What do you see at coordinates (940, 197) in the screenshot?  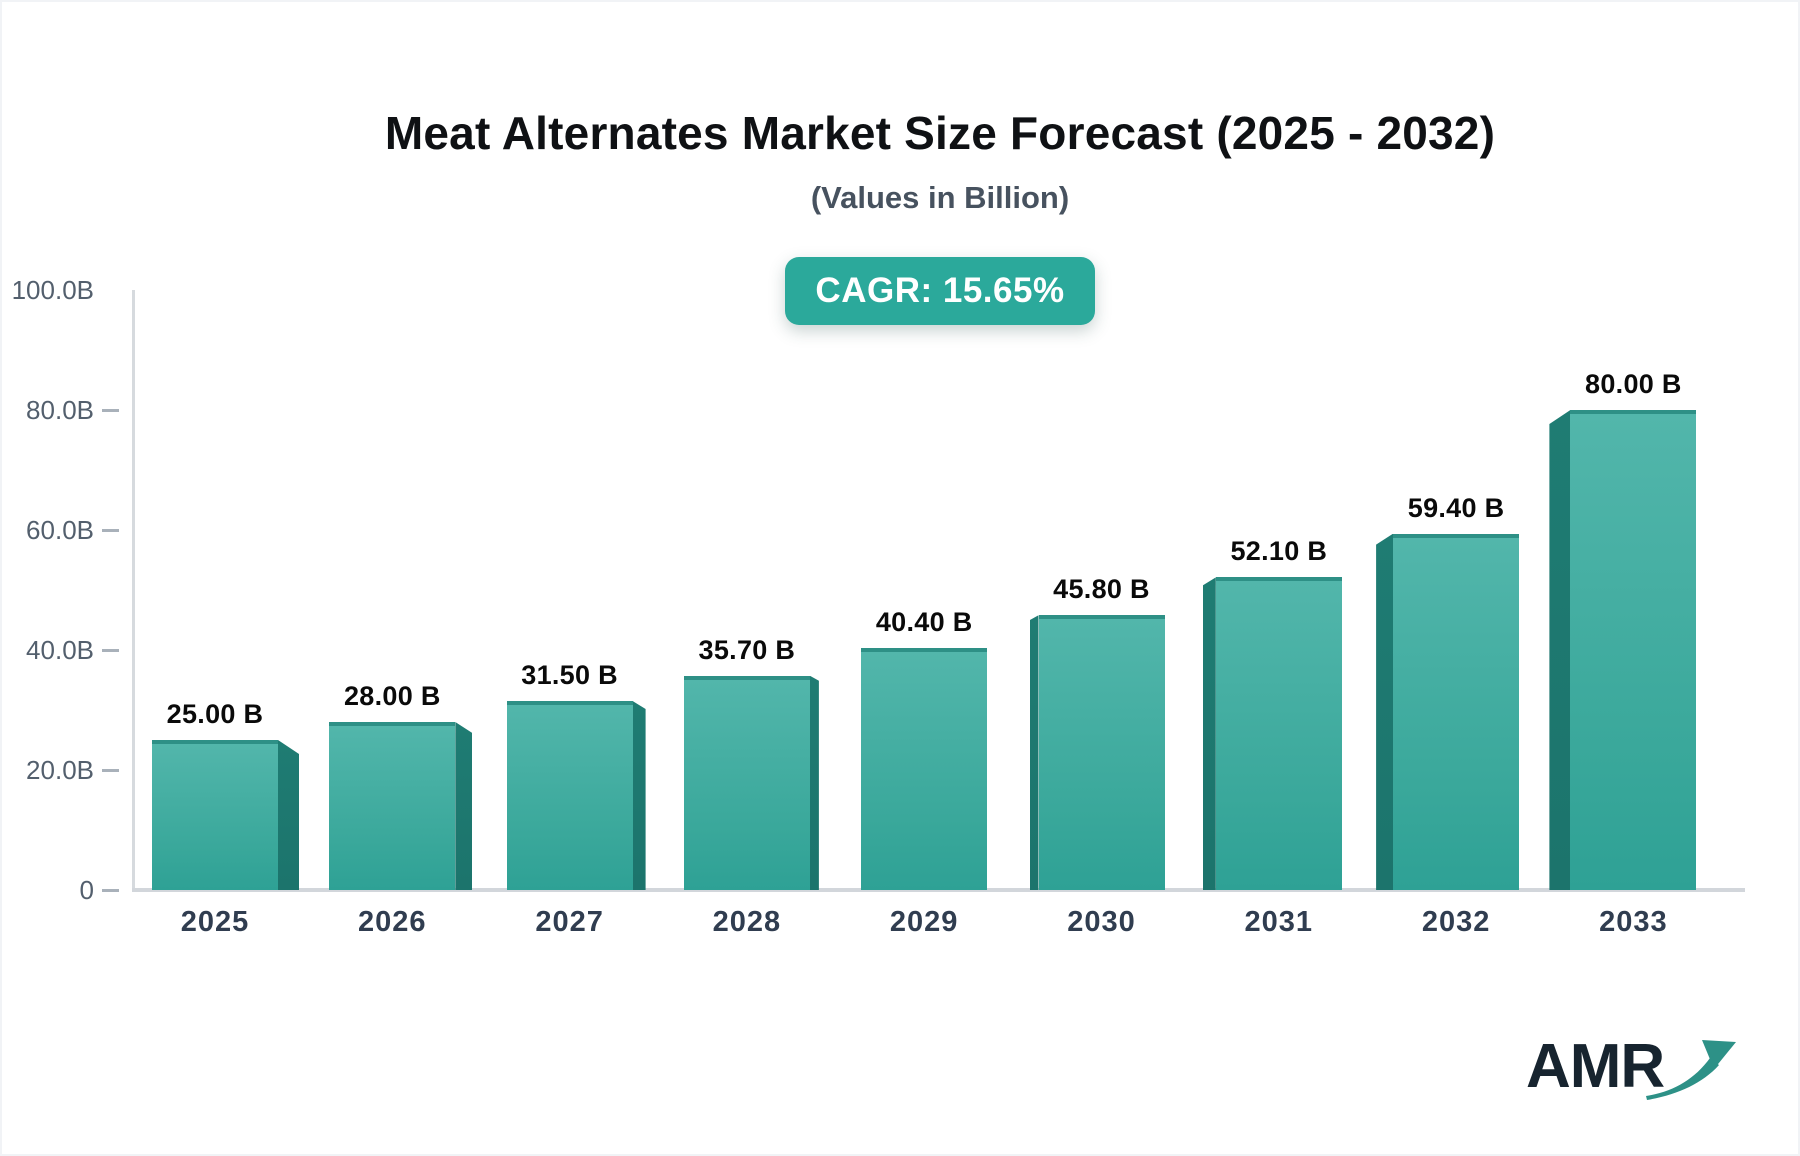 I see `chart-subtitle: (Values in Billion)` at bounding box center [940, 197].